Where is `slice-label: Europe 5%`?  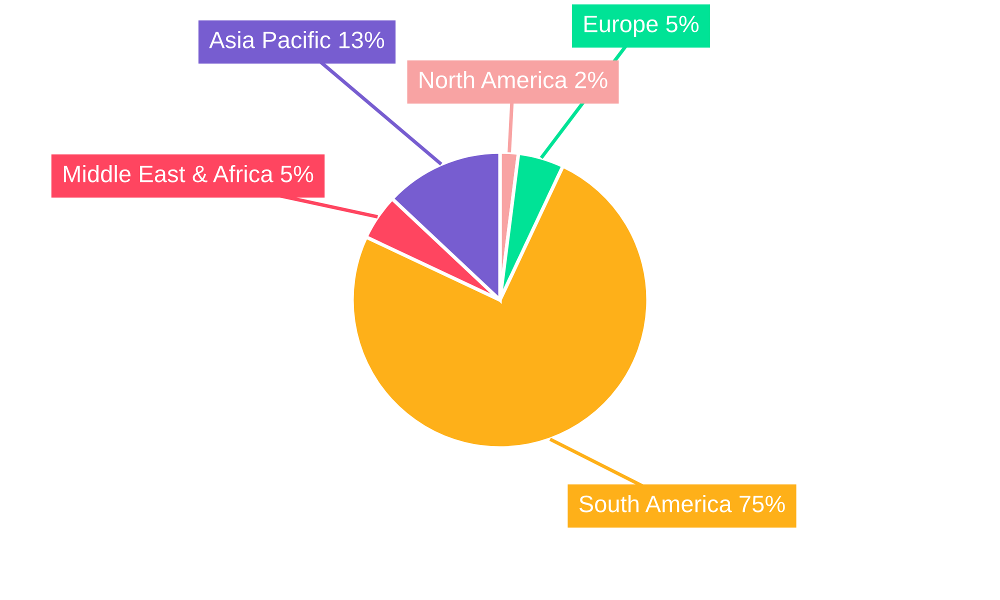
slice-label: Europe 5% is located at coordinates (641, 27).